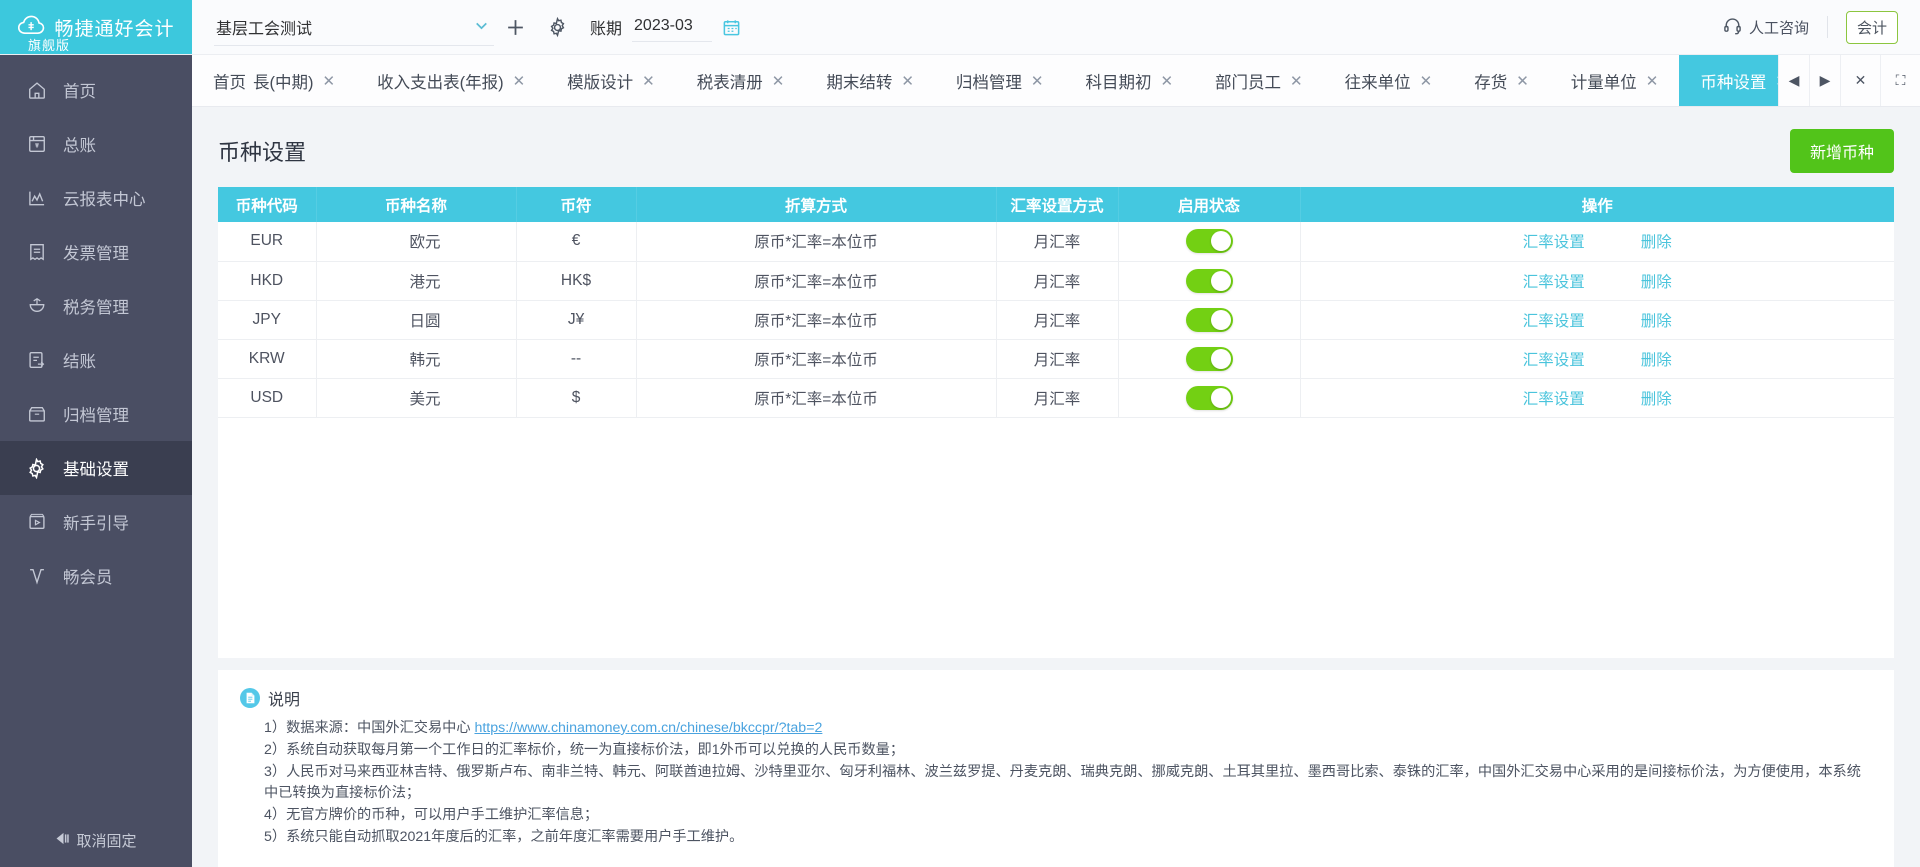 Image resolution: width=1920 pixels, height=867 pixels. Describe the element at coordinates (1824, 80) in the screenshot. I see `scroll-right-button: ▶` at that location.